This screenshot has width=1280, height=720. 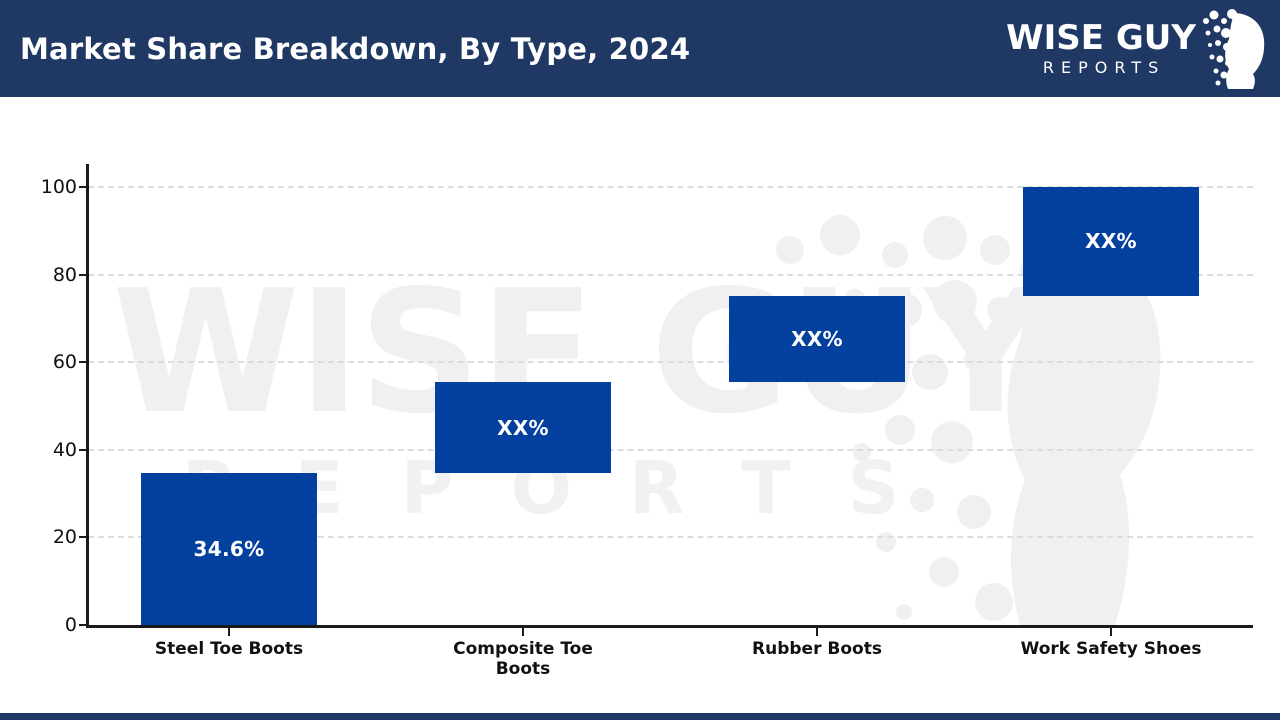 I want to click on bar-composite-toe-boots: XX%, so click(x=523, y=428).